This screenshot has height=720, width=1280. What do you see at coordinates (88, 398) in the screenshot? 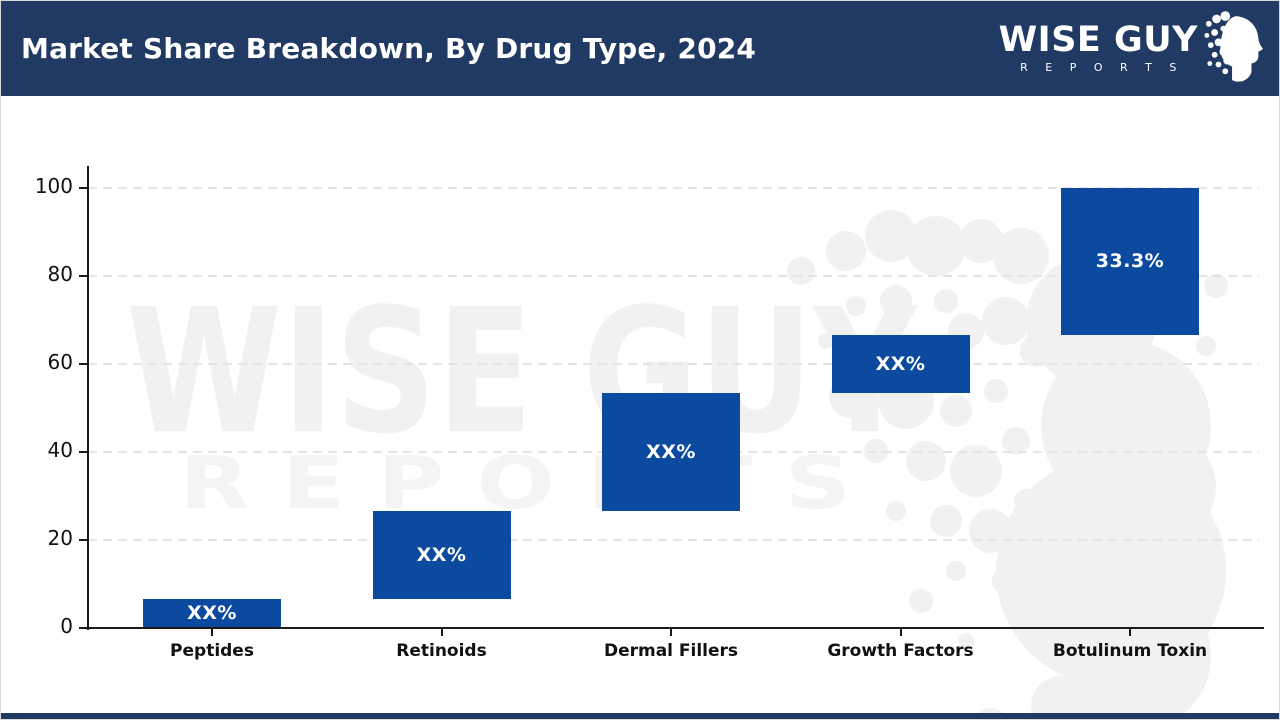
I see `y-axis-spine` at bounding box center [88, 398].